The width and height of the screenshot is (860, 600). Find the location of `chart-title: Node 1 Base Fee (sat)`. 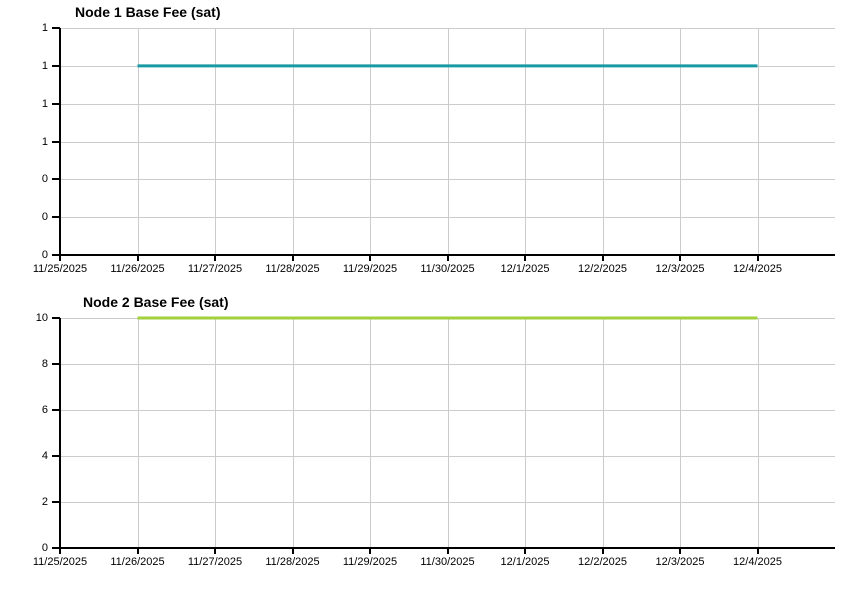

chart-title: Node 1 Base Fee (sat) is located at coordinates (148, 12).